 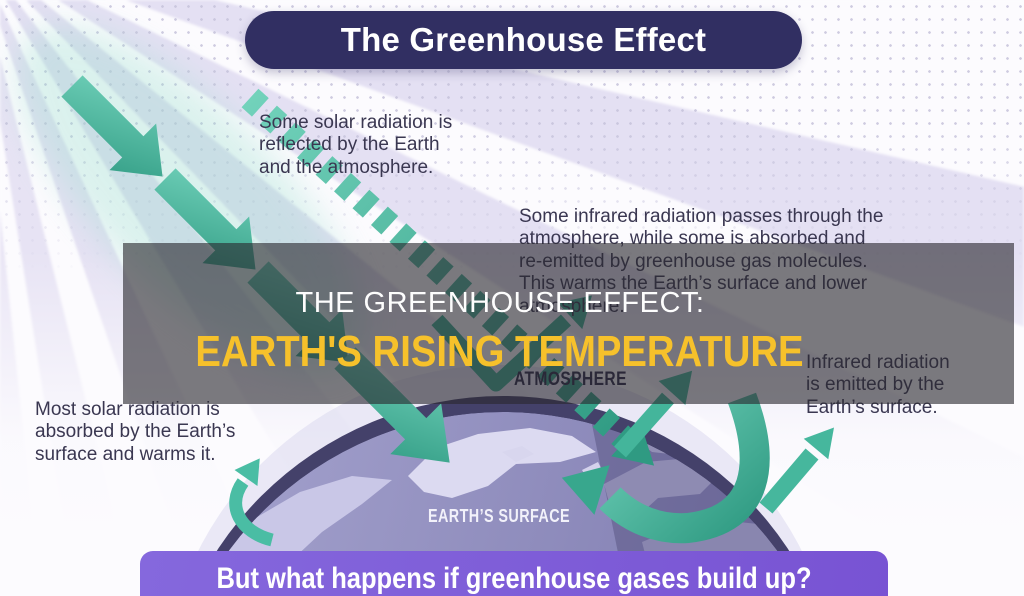 I want to click on curl-up-arrow-icon, so click(x=251, y=502).